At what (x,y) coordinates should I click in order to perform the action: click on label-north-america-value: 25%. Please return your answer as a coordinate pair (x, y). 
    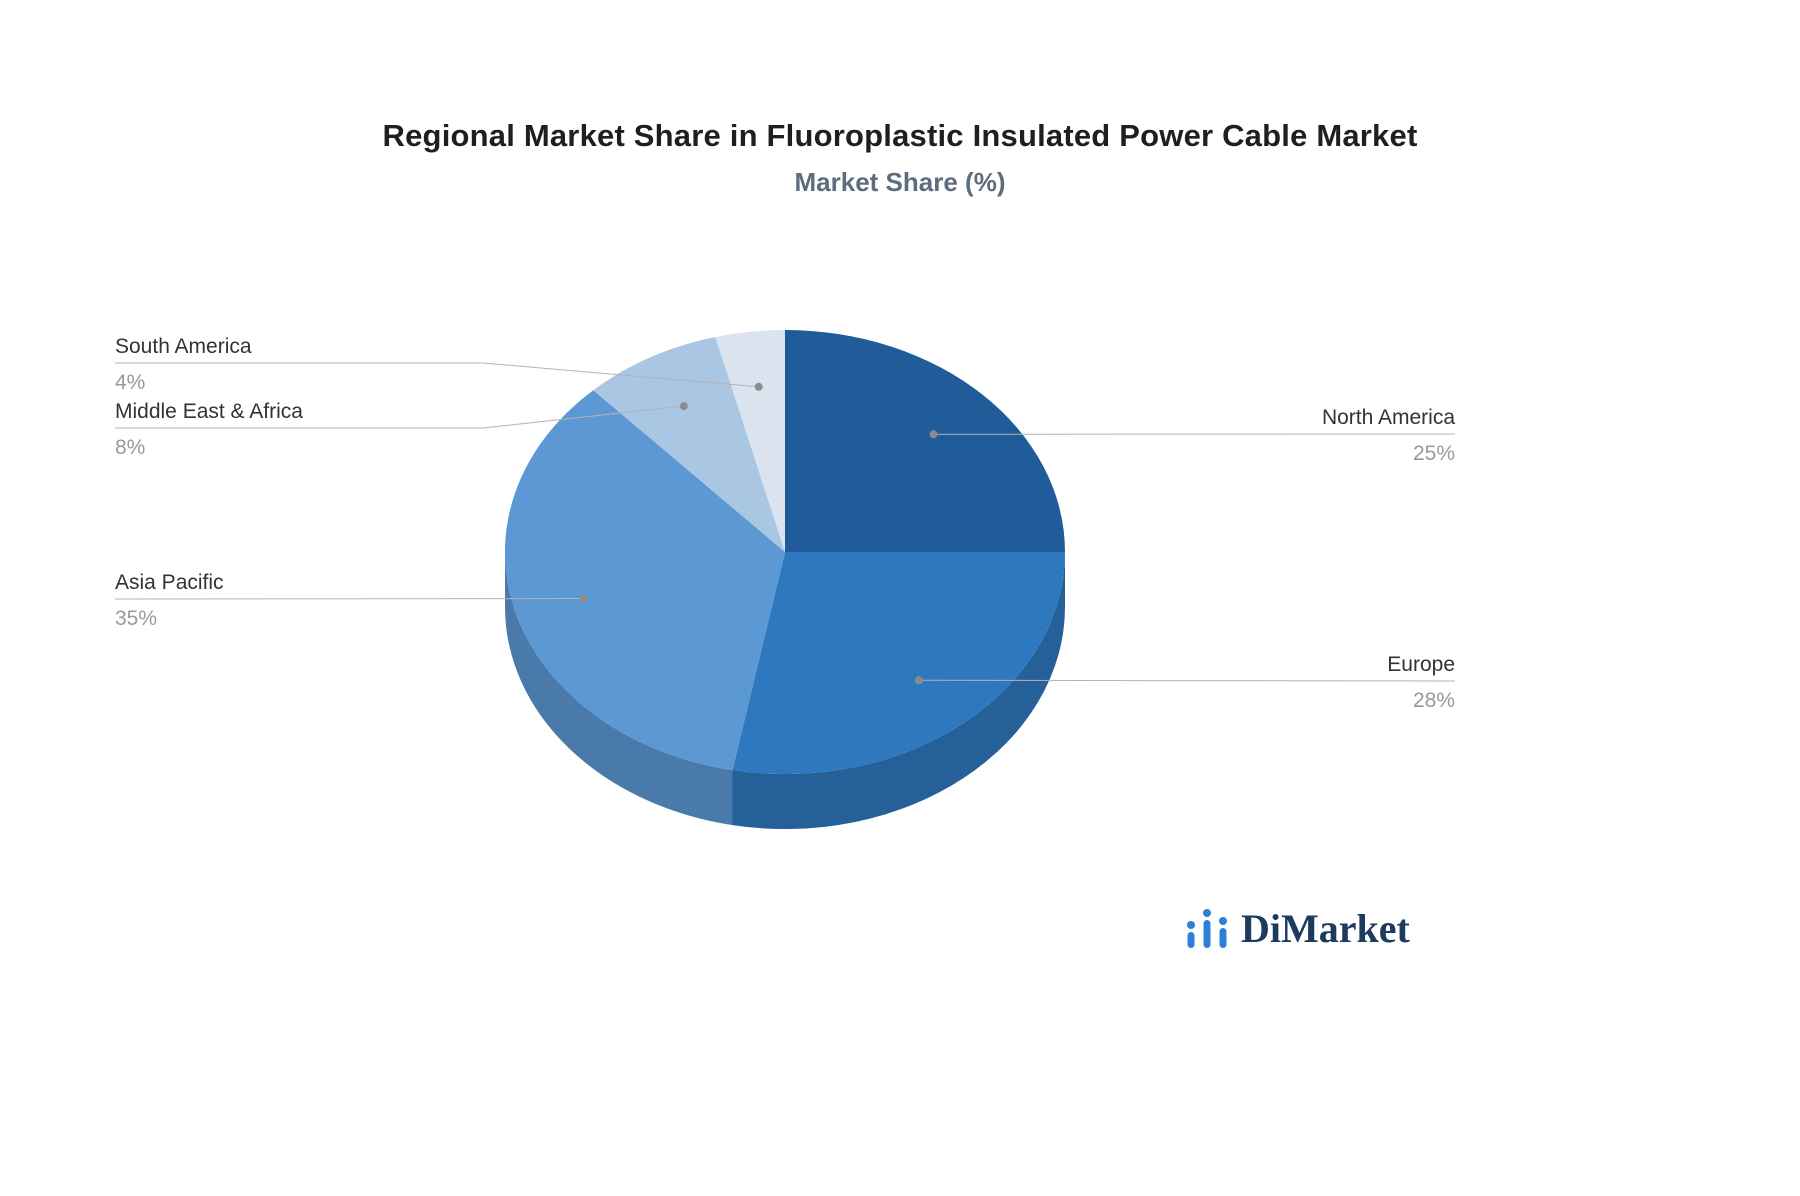
    Looking at the image, I should click on (1433, 453).